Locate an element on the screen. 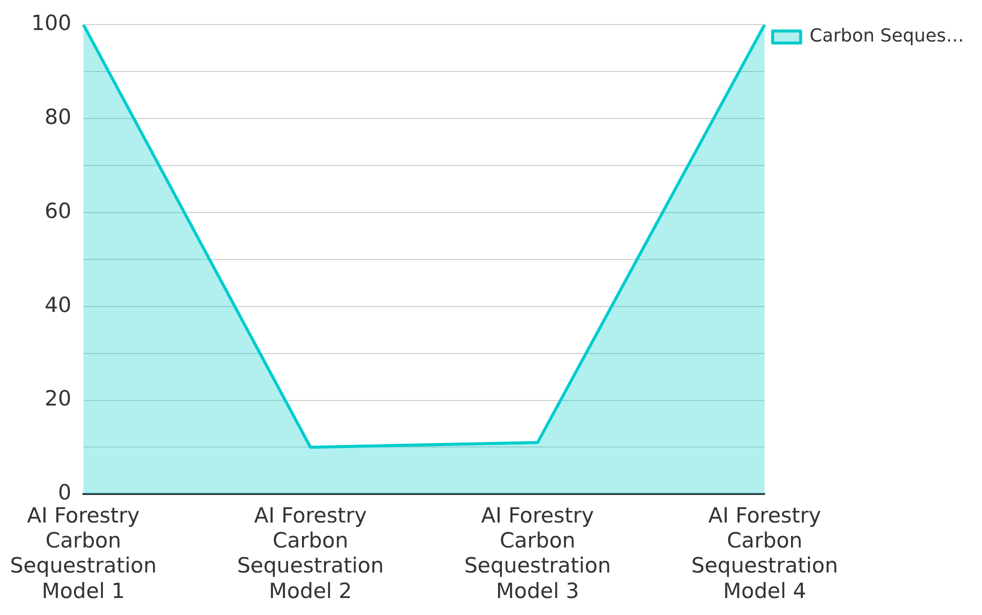 This screenshot has height=615, width=982. x-tick-label: AI Forestry Carbon Sequestration Model 1 is located at coordinates (83, 553).